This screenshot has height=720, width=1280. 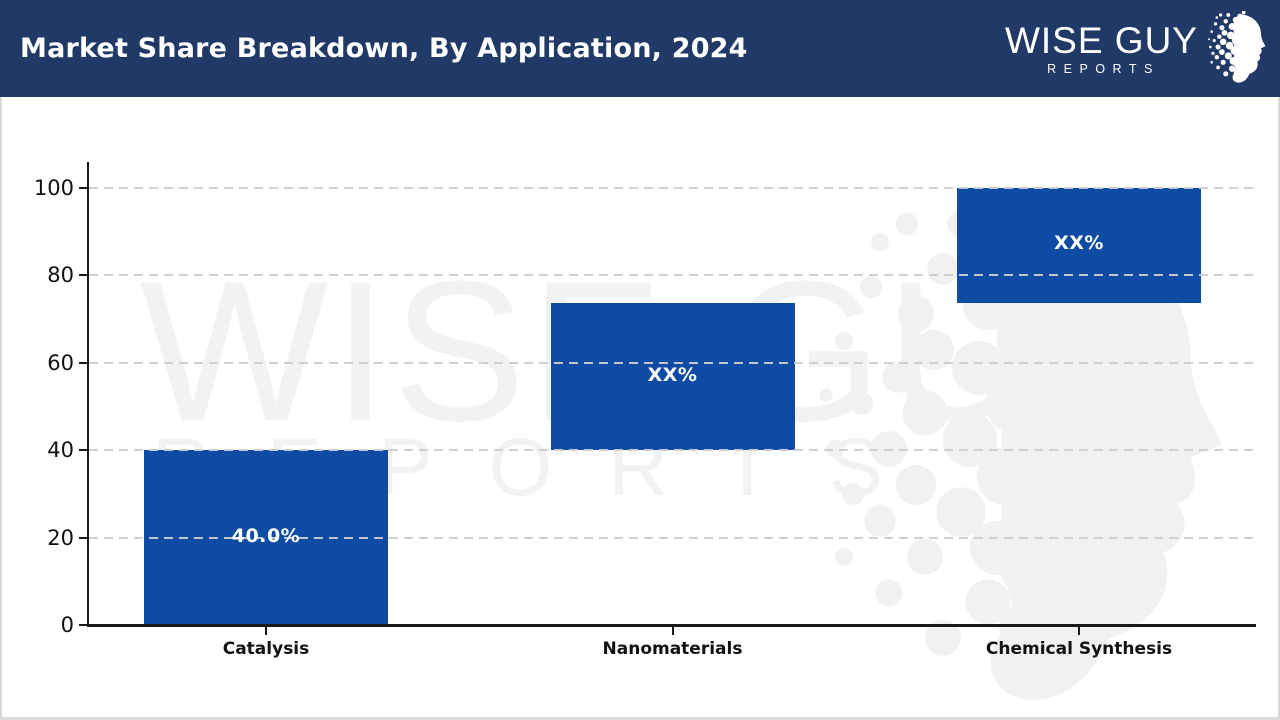 What do you see at coordinates (266, 535) in the screenshot?
I see `bar-value-label-0: 40.0%` at bounding box center [266, 535].